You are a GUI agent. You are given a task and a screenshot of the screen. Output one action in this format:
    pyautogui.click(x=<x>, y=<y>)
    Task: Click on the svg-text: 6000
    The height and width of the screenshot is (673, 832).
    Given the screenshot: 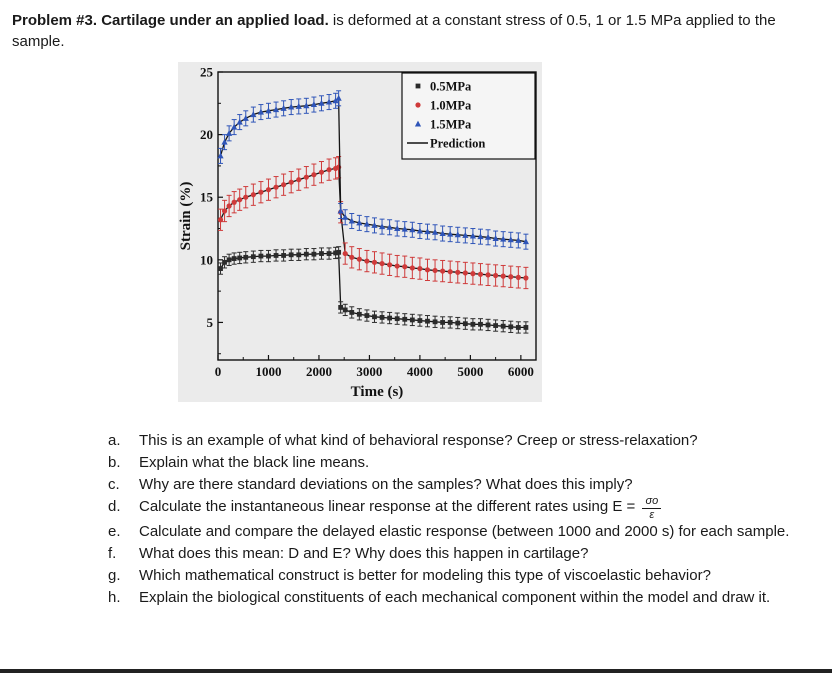 What is the action you would take?
    pyautogui.click(x=521, y=371)
    